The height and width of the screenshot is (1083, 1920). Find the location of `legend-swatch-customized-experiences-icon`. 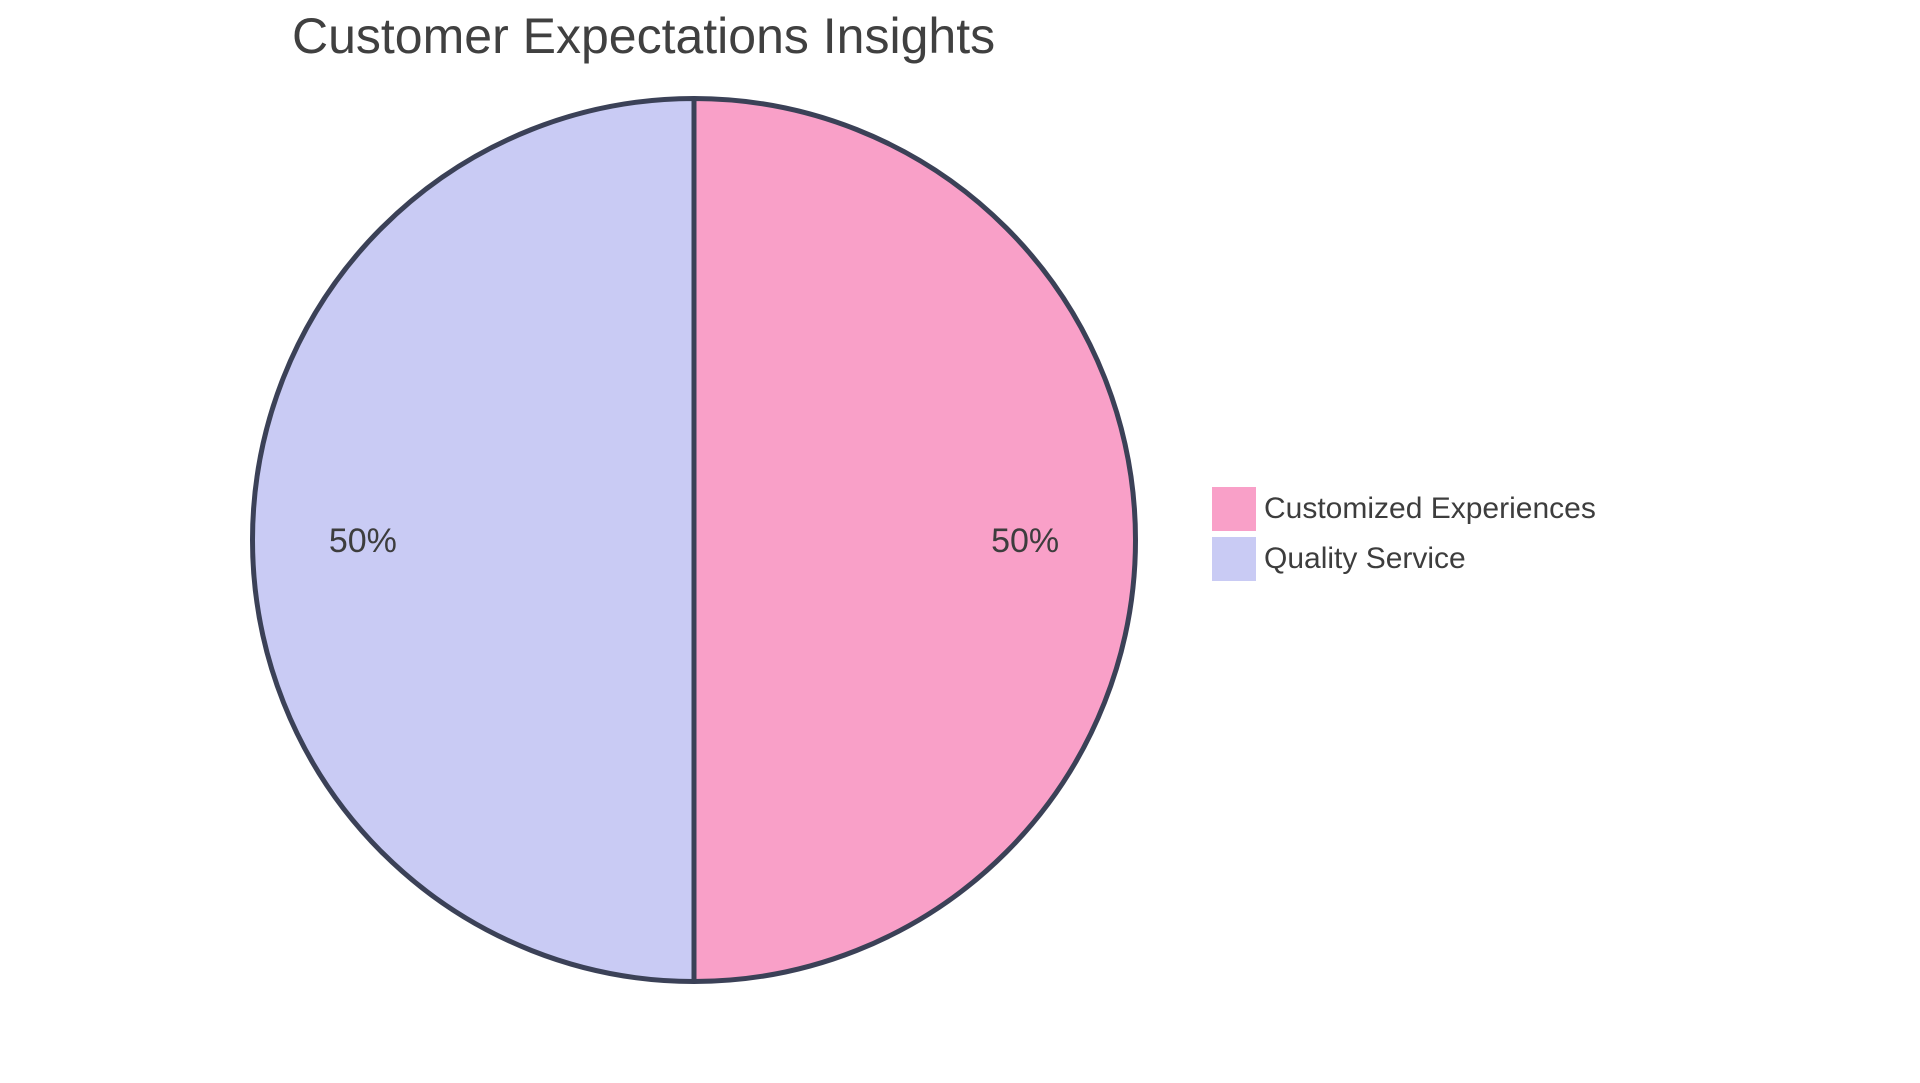

legend-swatch-customized-experiences-icon is located at coordinates (1234, 509).